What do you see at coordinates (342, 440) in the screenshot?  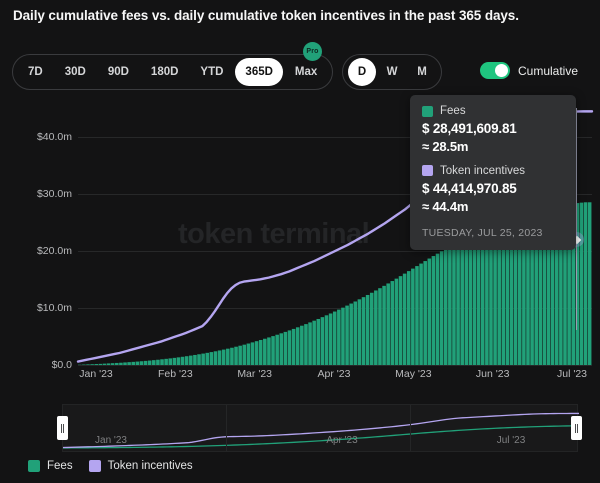 I see `navigator-label: Apr '23` at bounding box center [342, 440].